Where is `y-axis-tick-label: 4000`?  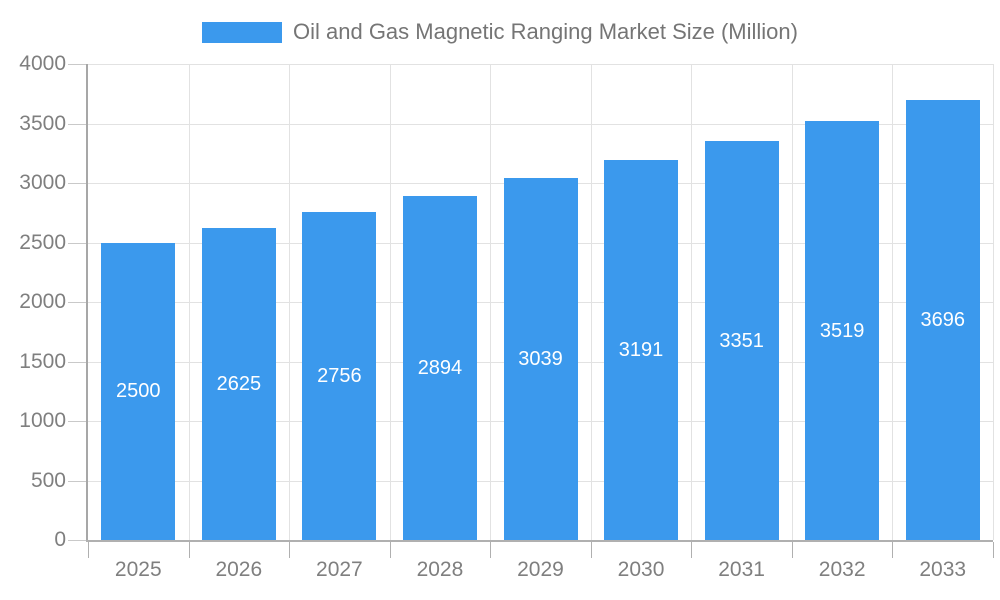 y-axis-tick-label: 4000 is located at coordinates (42, 63).